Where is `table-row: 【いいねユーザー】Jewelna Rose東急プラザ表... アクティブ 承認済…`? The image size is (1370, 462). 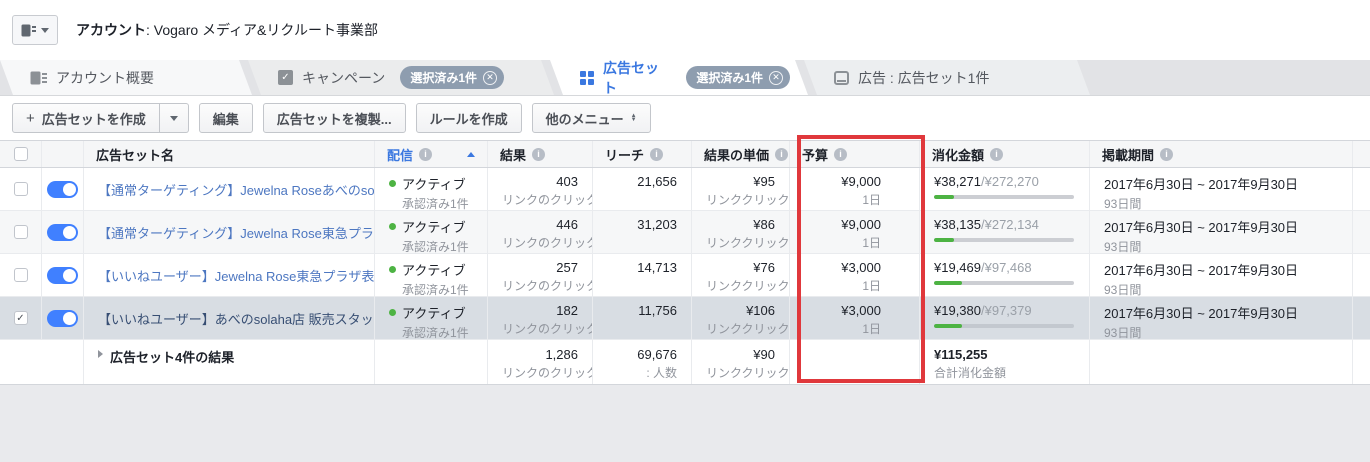 table-row: 【いいねユーザー】Jewelna Rose東急プラザ表... アクティブ 承認済… is located at coordinates (685, 275).